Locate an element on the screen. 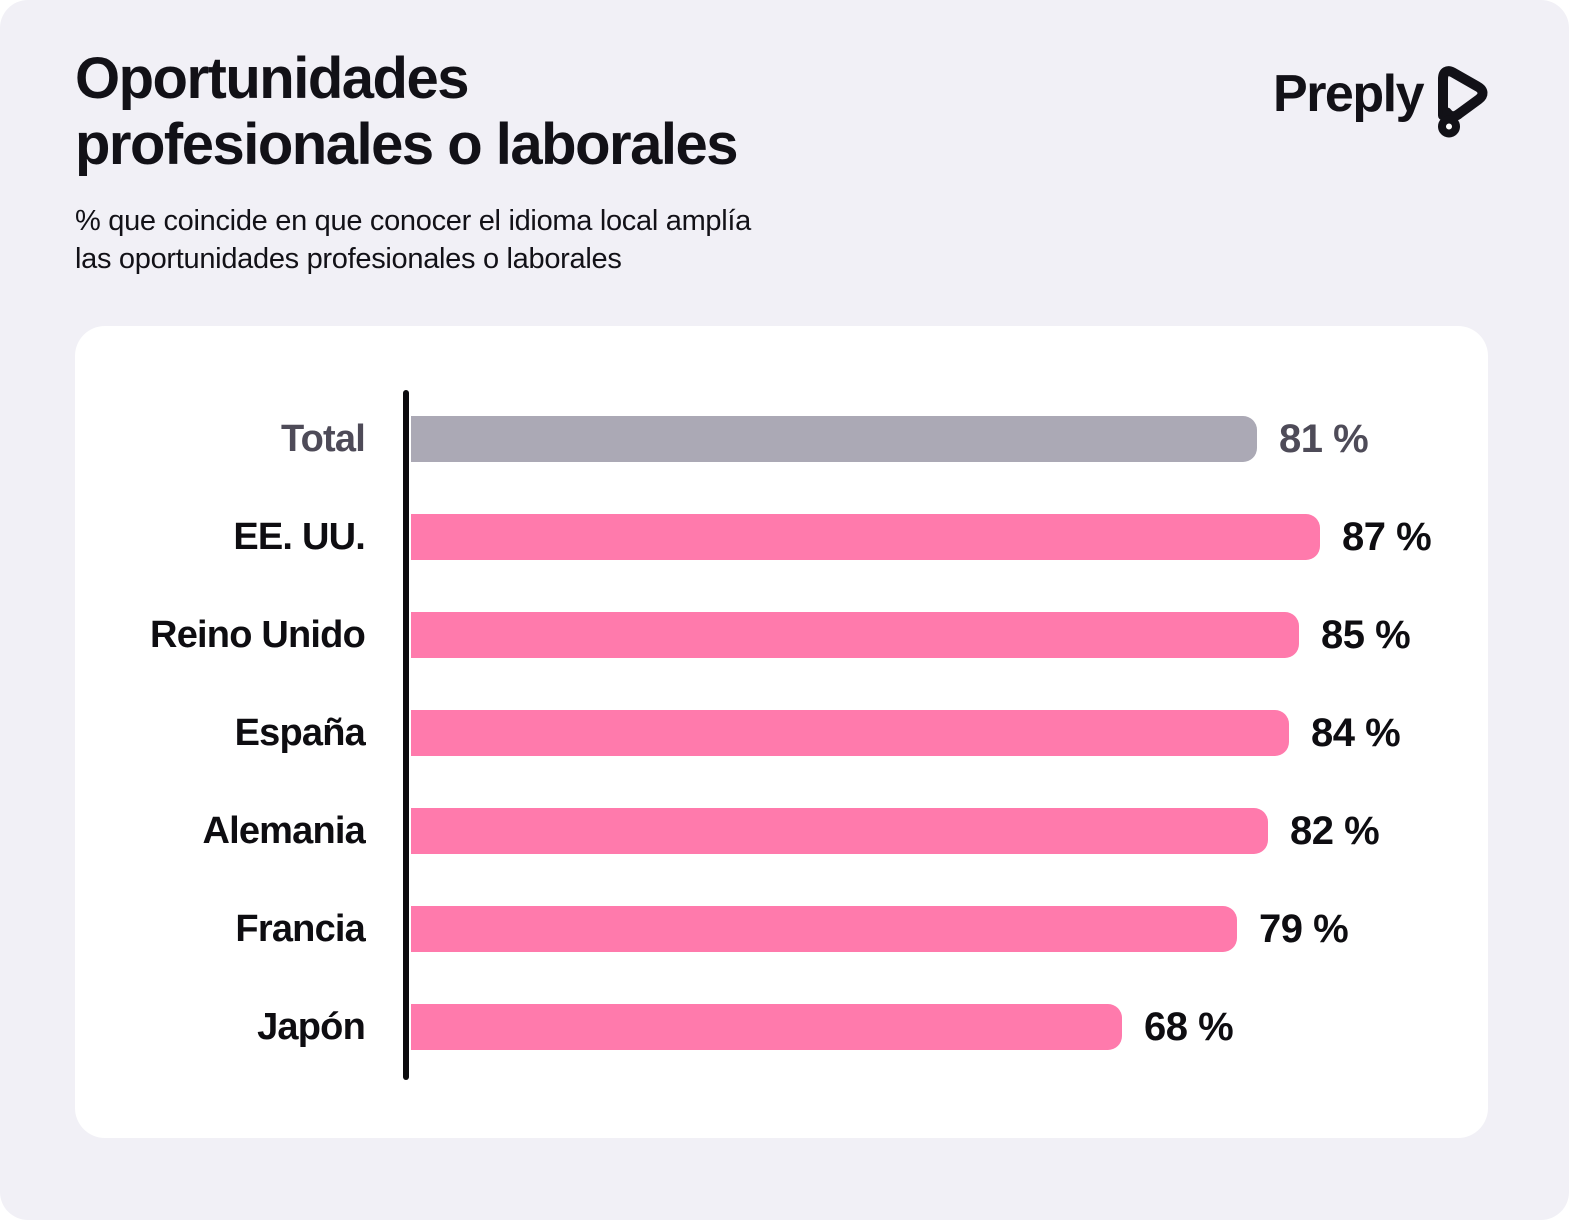 Image resolution: width=1569 pixels, height=1220 pixels. chart-row: Francia 79 % is located at coordinates (781, 929).